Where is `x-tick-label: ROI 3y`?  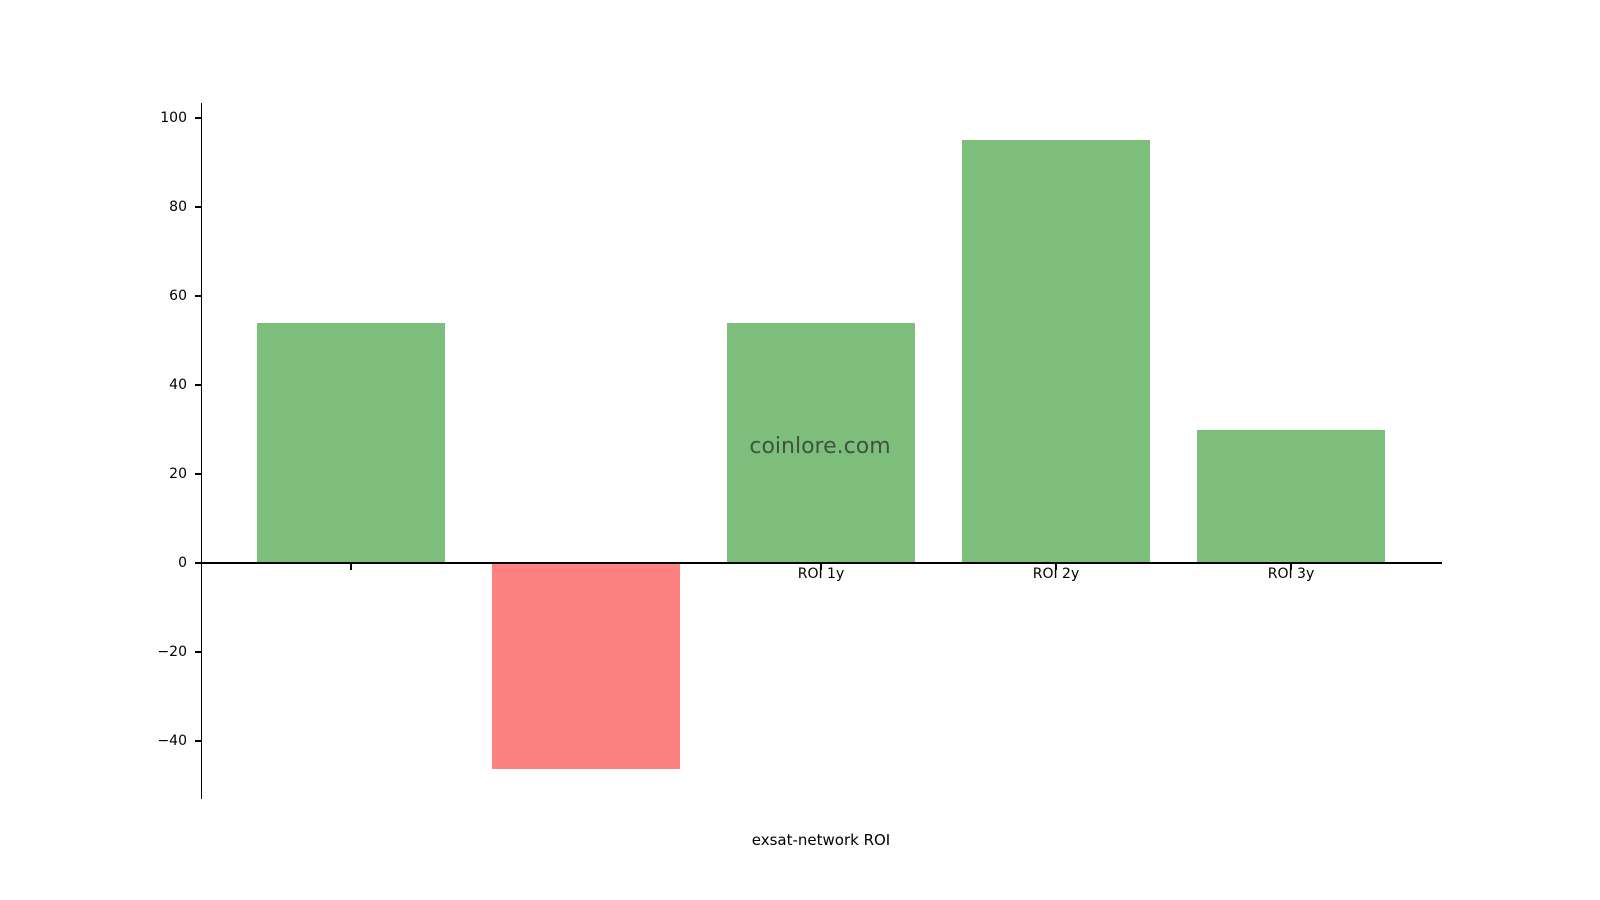 x-tick-label: ROI 3y is located at coordinates (1291, 574).